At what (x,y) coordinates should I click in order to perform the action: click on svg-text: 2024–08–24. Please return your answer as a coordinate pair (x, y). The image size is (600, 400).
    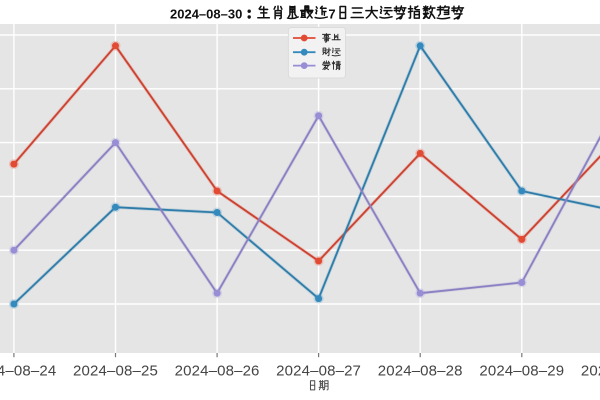
    Looking at the image, I should click on (28, 371).